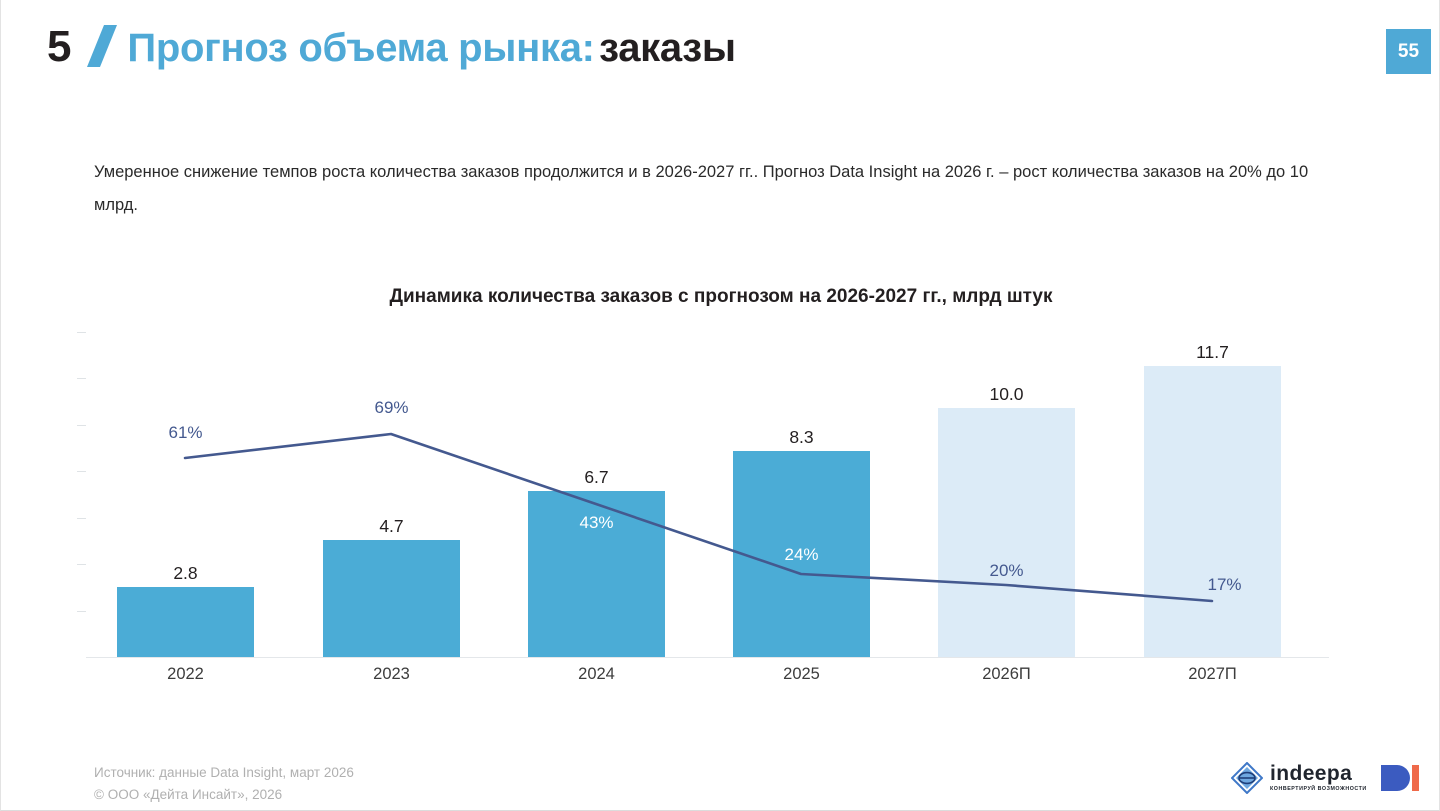 Image resolution: width=1440 pixels, height=811 pixels. Describe the element at coordinates (391, 674) in the screenshot. I see `x-label-2023: 2023` at that location.